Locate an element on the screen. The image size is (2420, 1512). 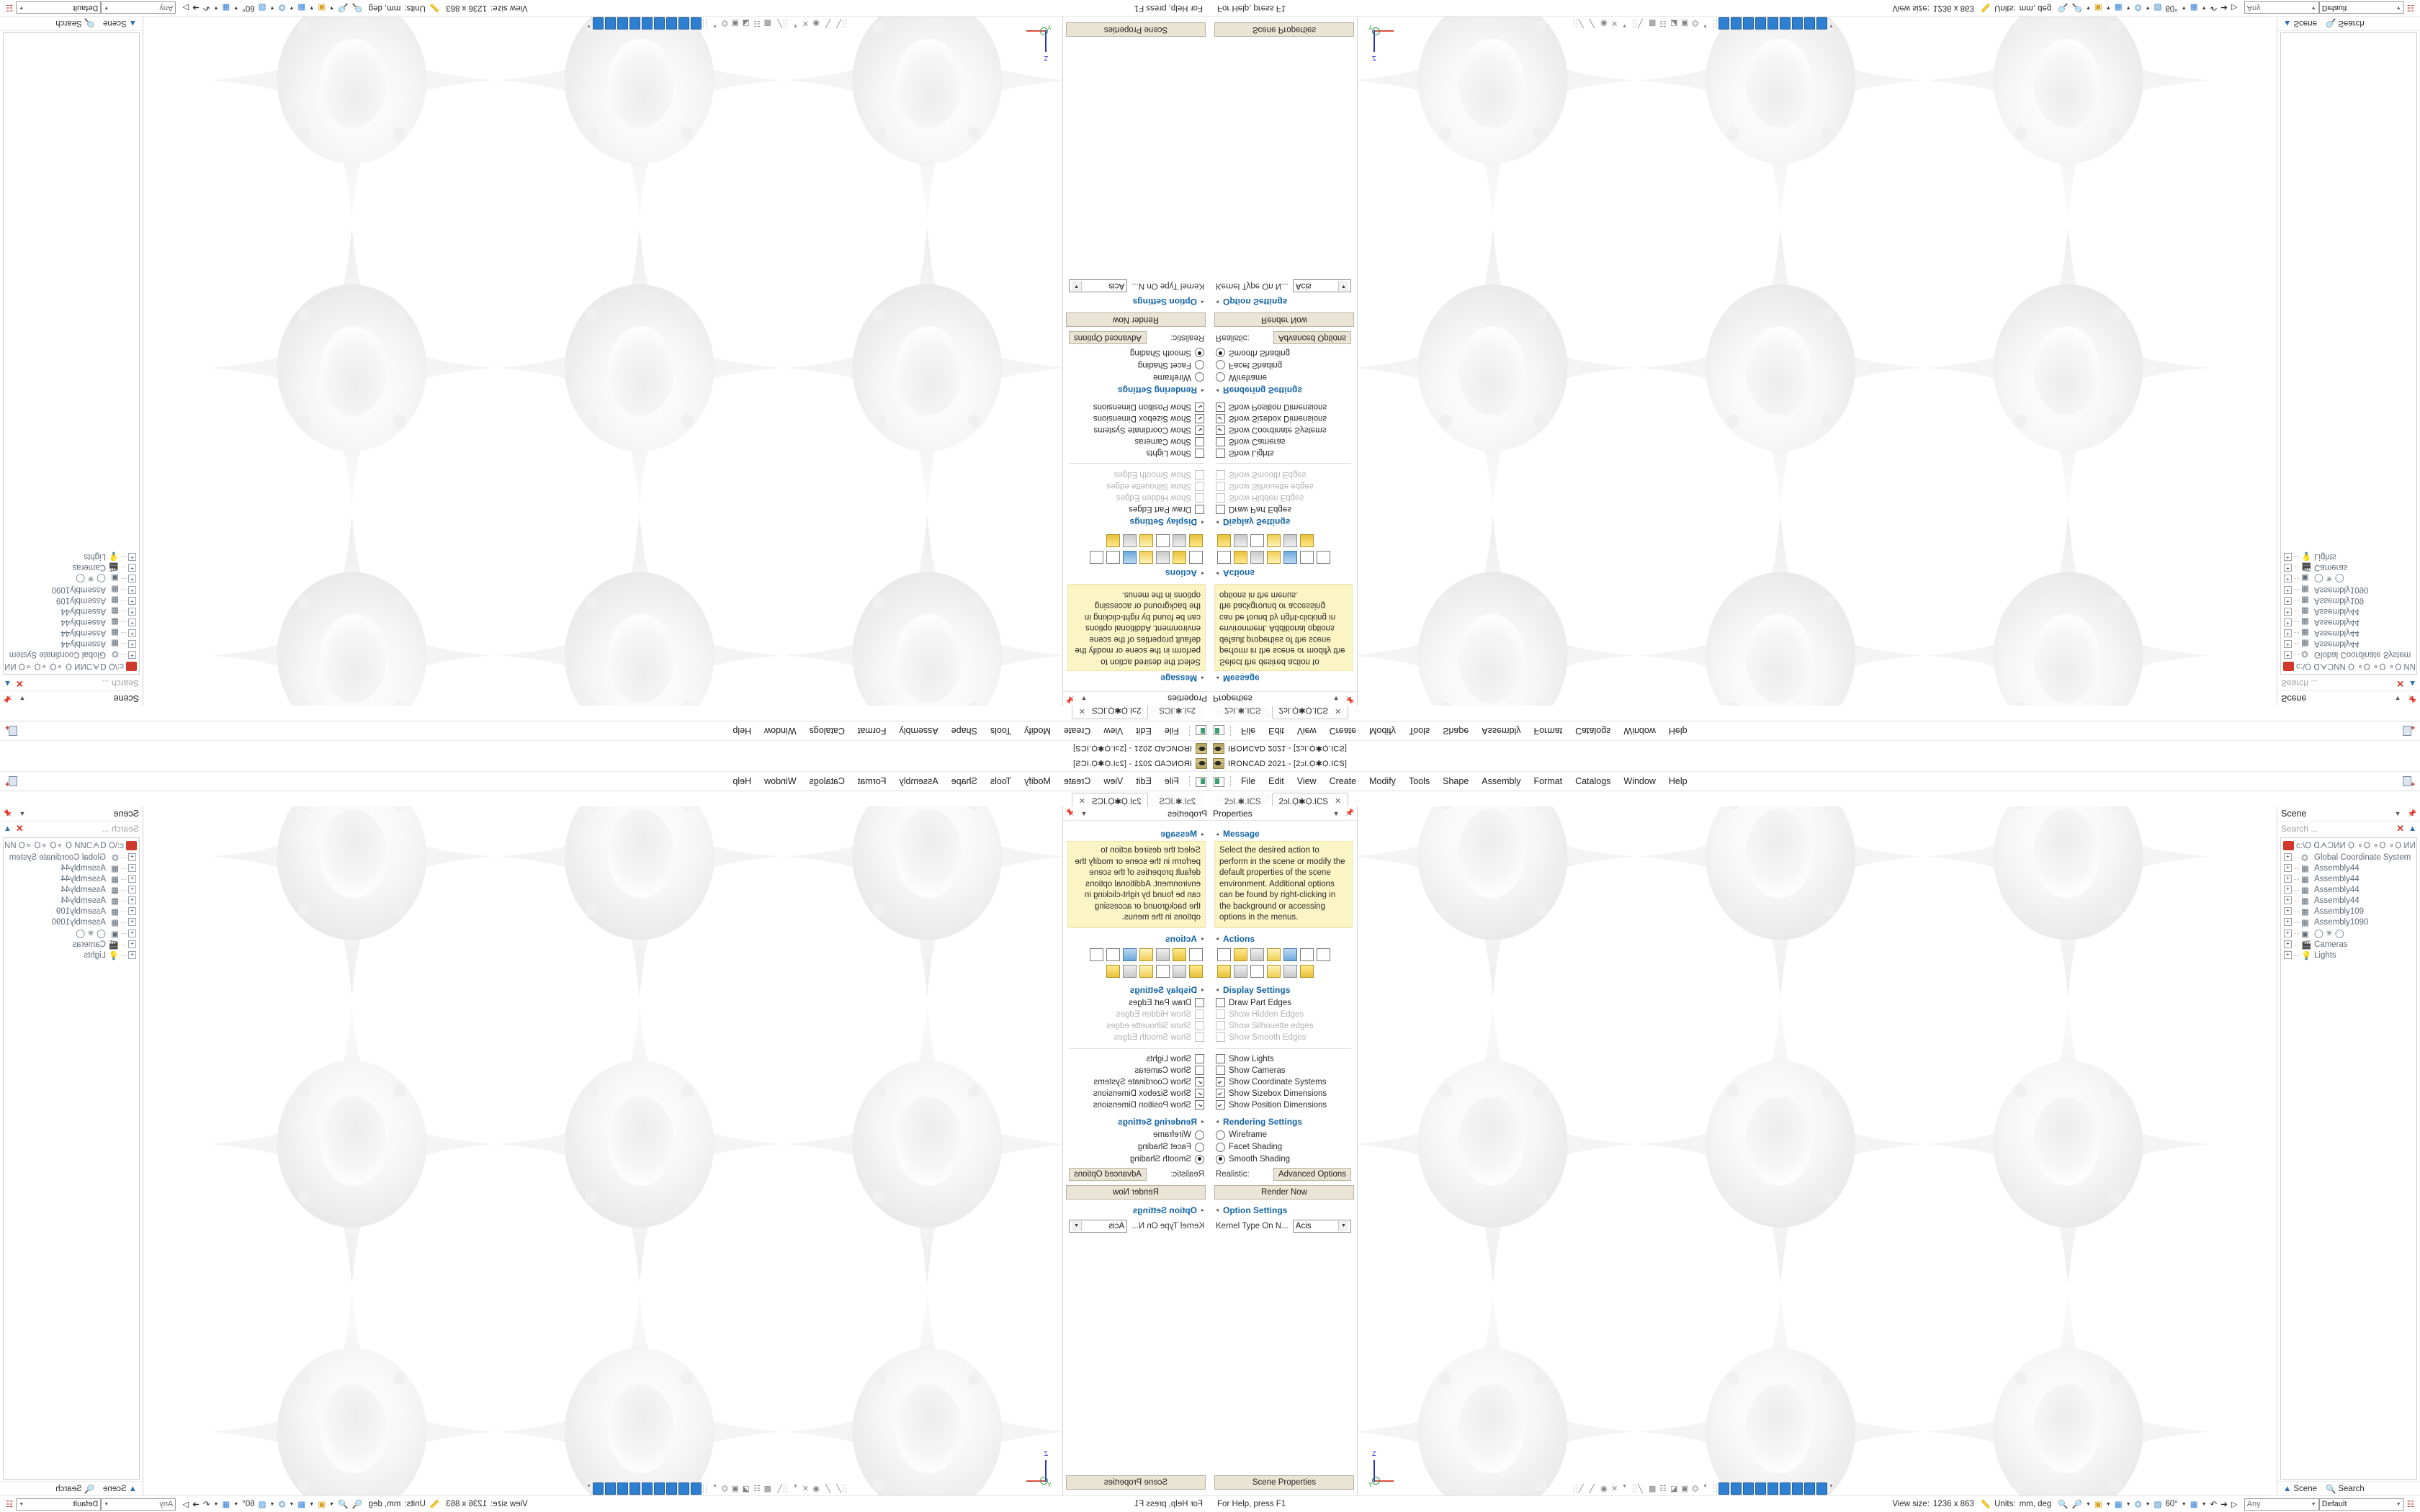
menu-item-create: Create is located at coordinates (1343, 781).